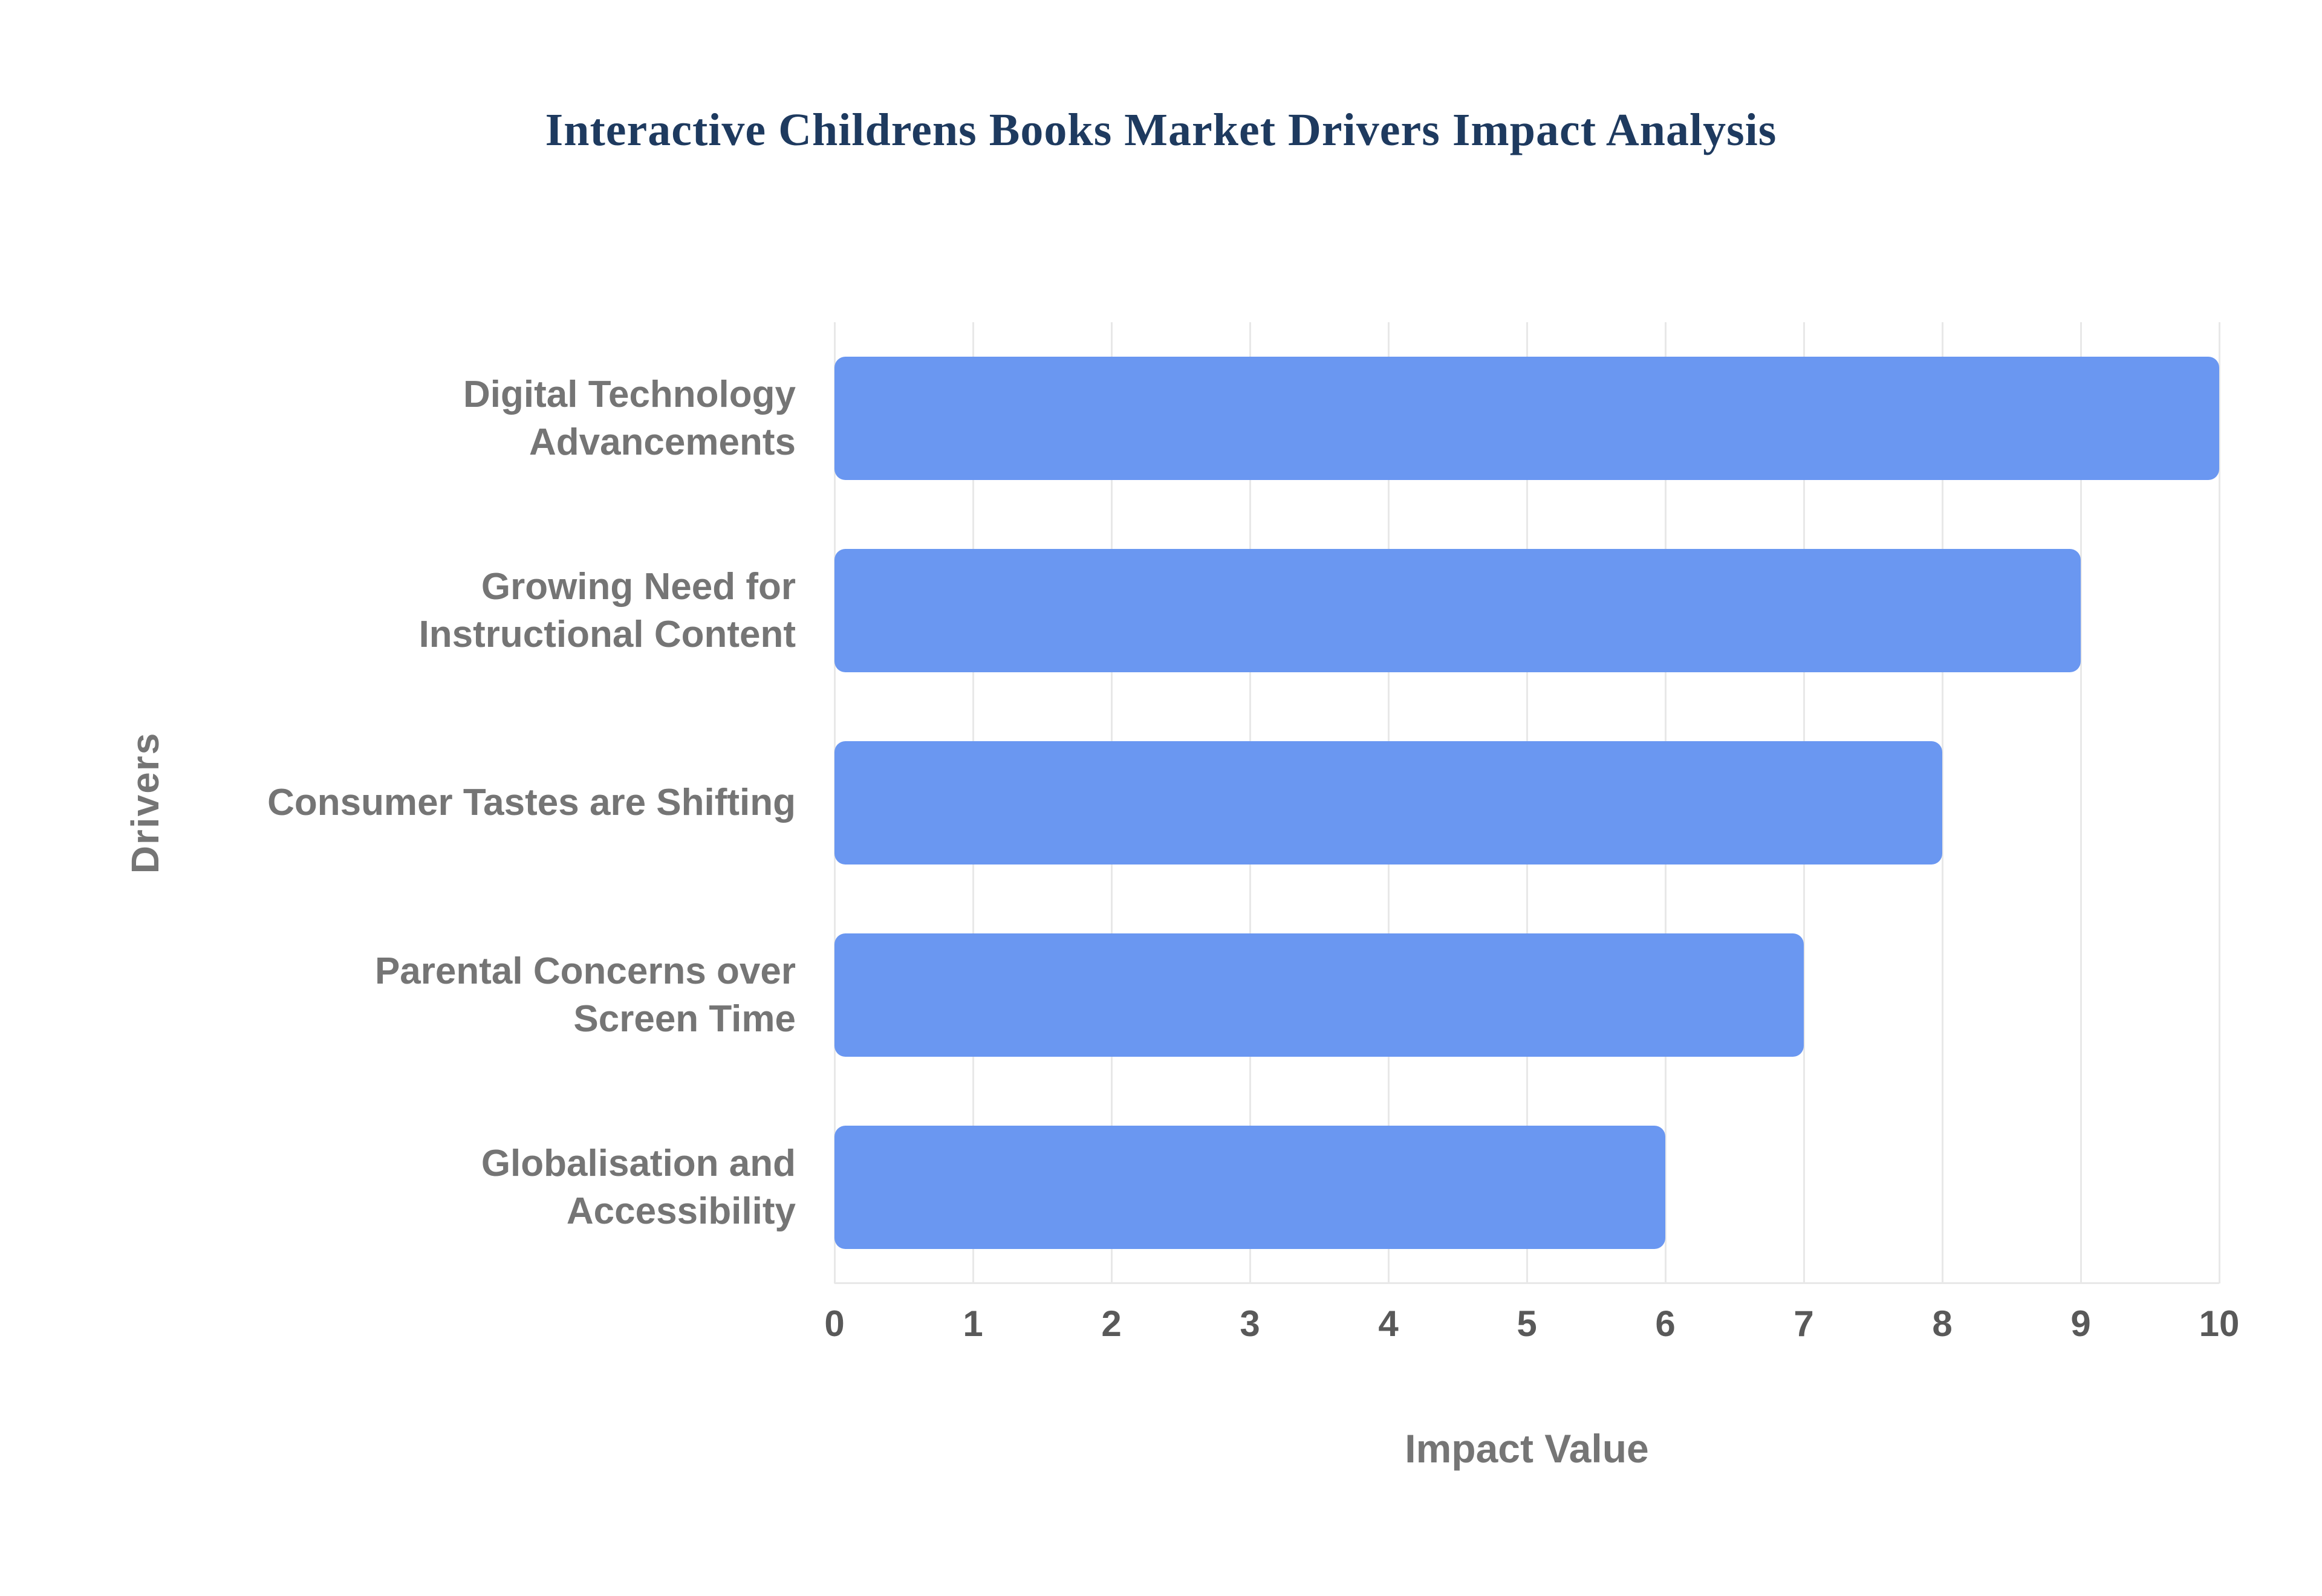 This screenshot has height=1596, width=2322. Describe the element at coordinates (585, 995) in the screenshot. I see `category-label: Parental Concerns over Screen Time` at that location.